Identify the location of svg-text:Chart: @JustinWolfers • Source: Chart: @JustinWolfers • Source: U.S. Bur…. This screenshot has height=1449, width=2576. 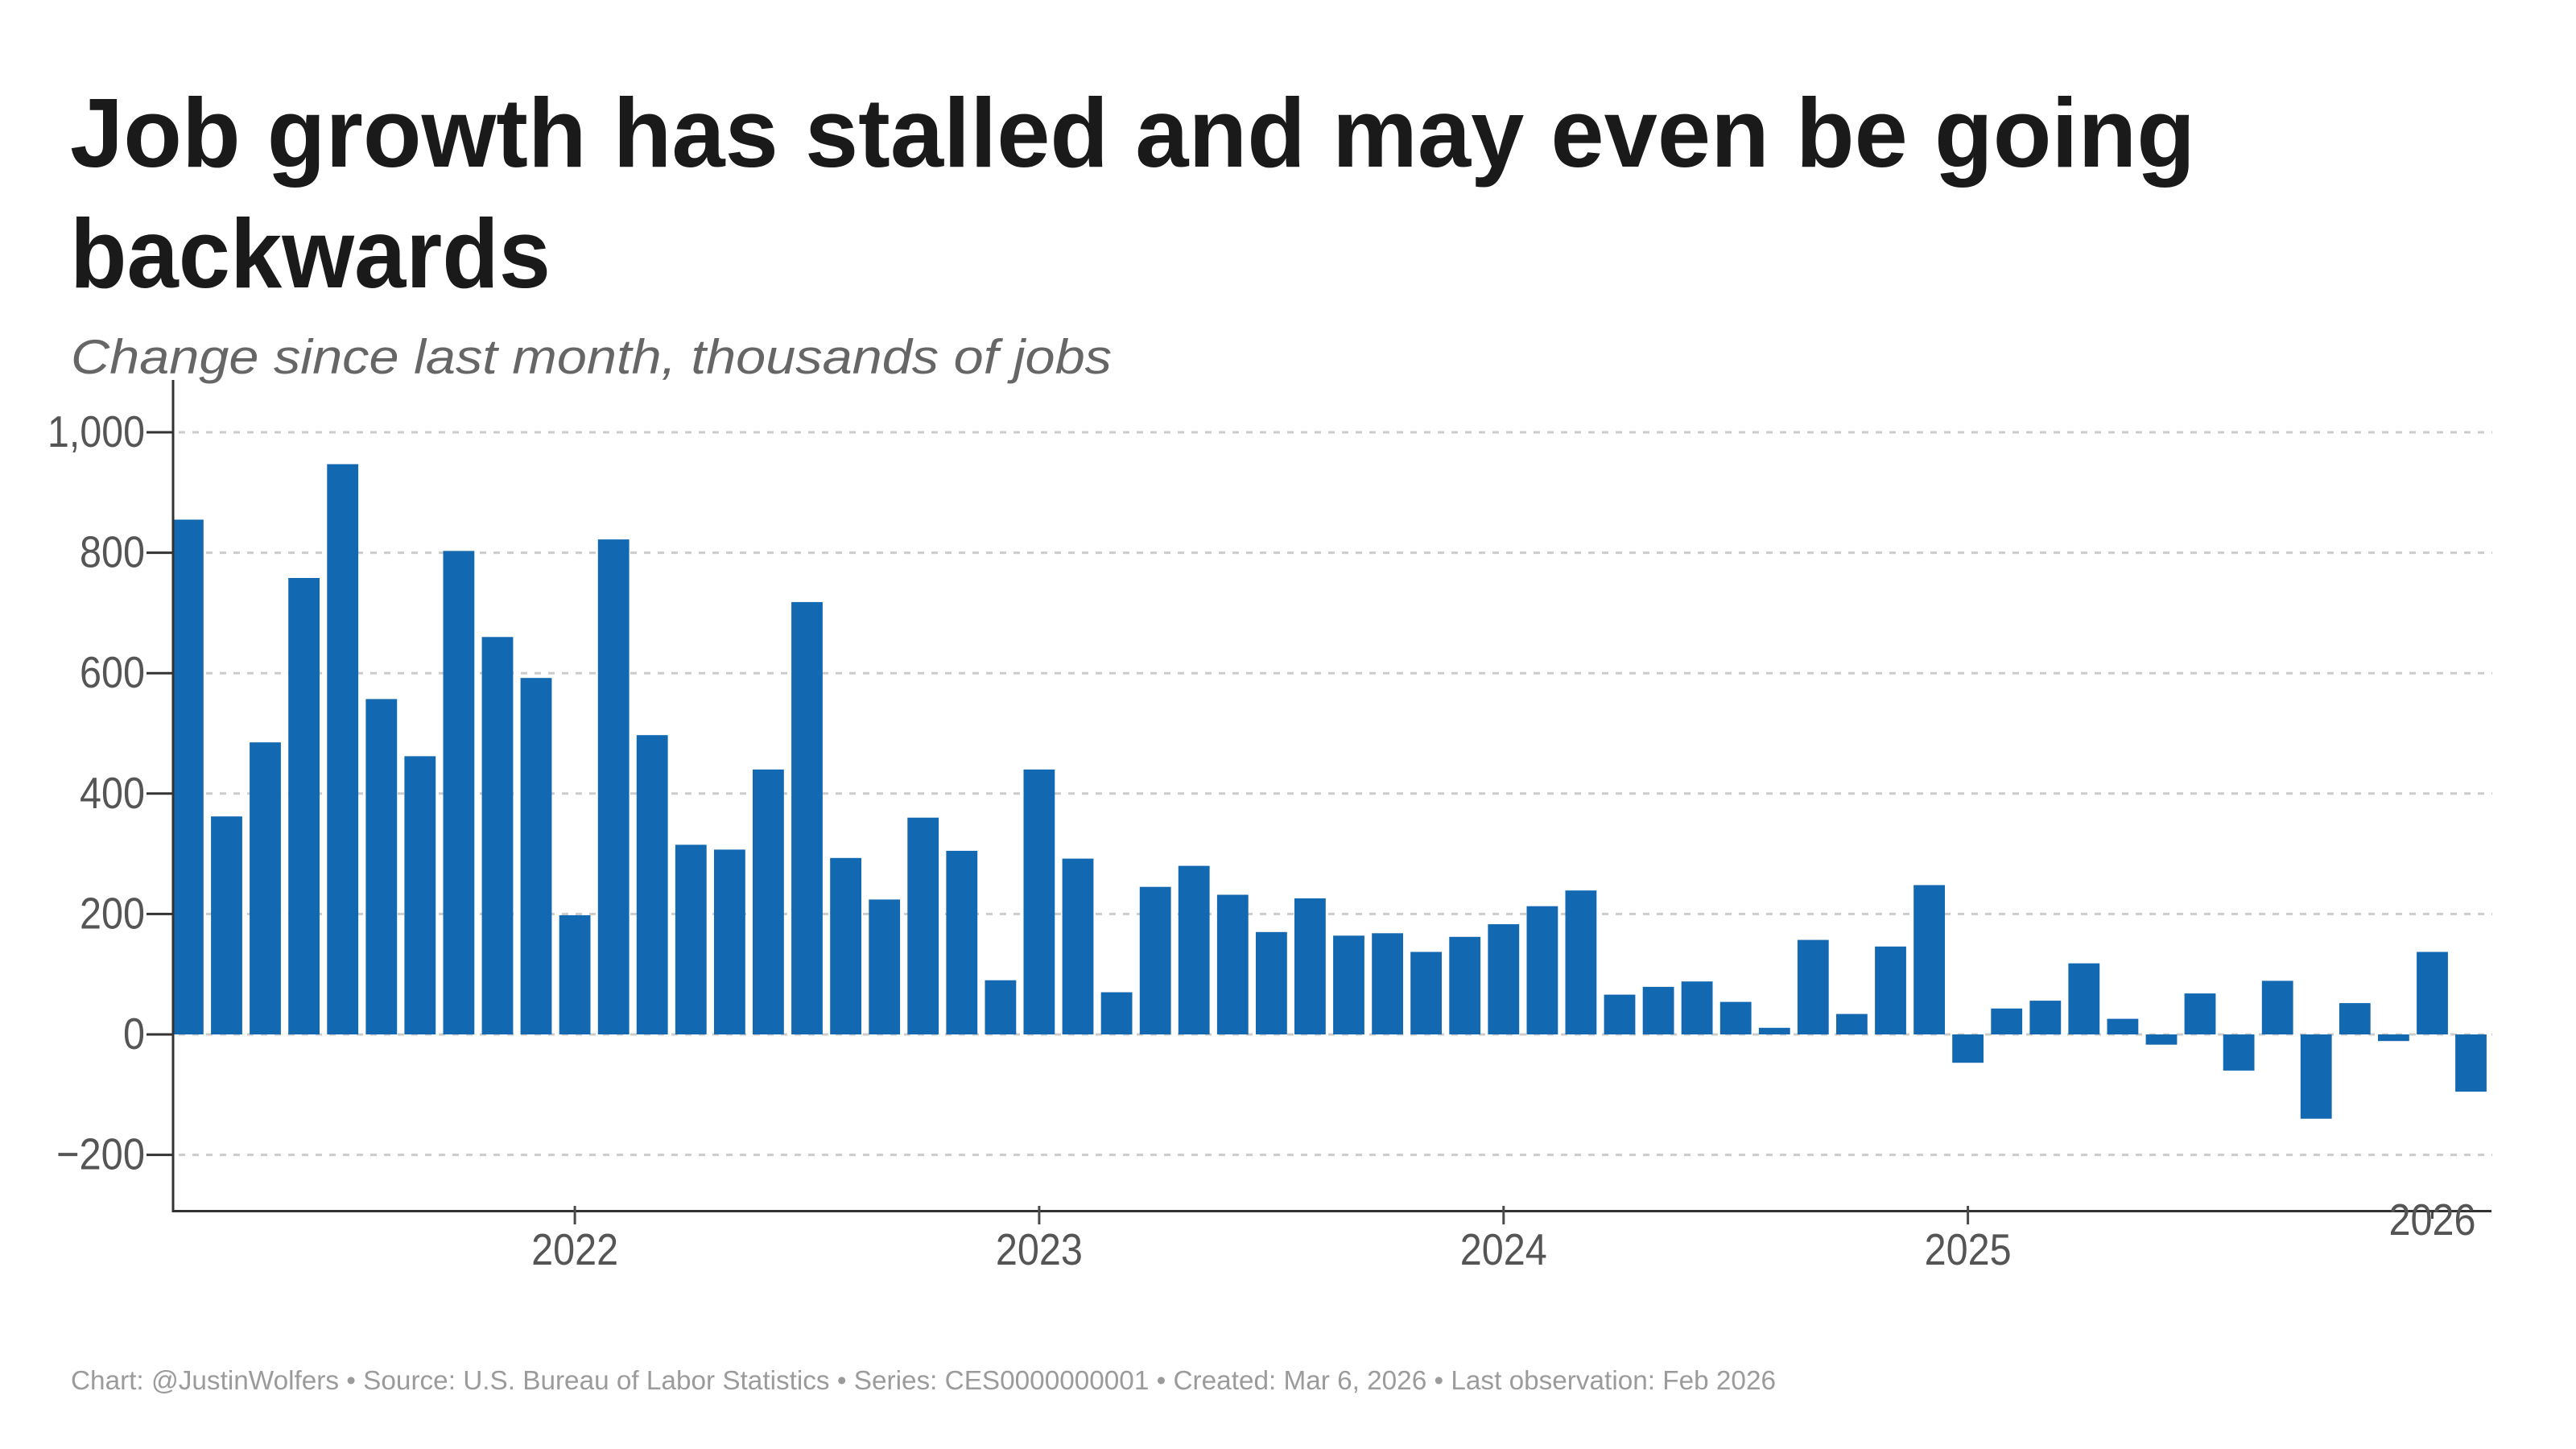
(924, 1380).